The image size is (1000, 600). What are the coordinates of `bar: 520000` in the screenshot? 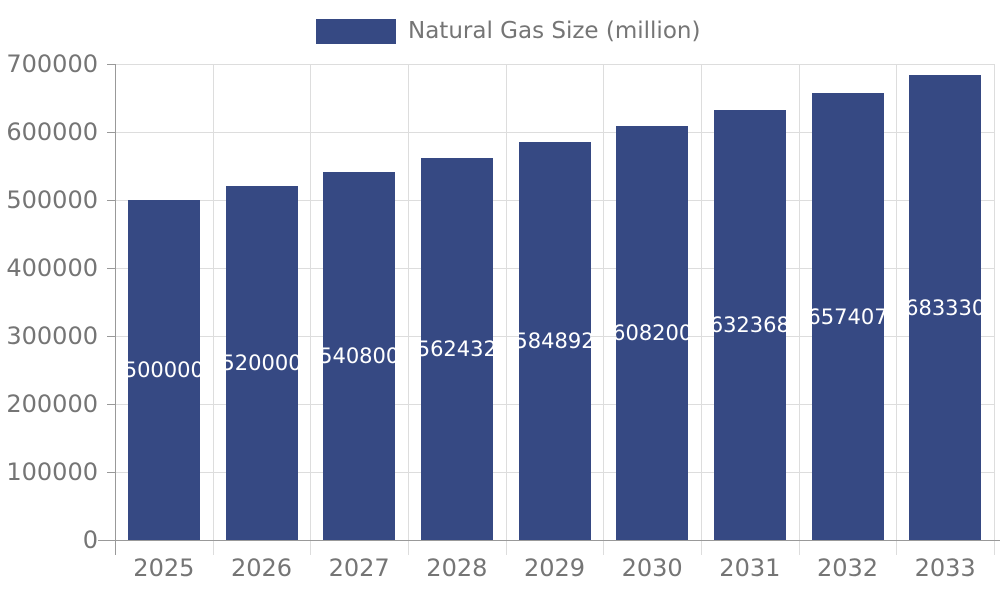 It's located at (261, 363).